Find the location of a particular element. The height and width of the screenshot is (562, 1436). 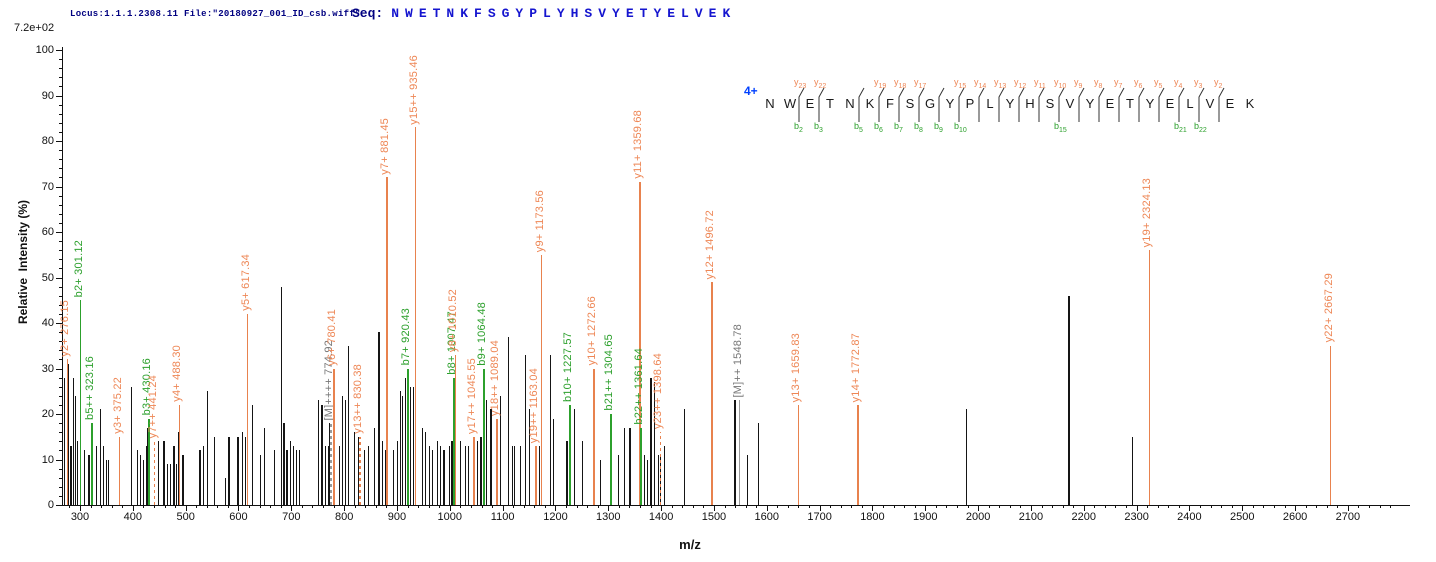

x-tick-label: 400 is located at coordinates (132, 517).